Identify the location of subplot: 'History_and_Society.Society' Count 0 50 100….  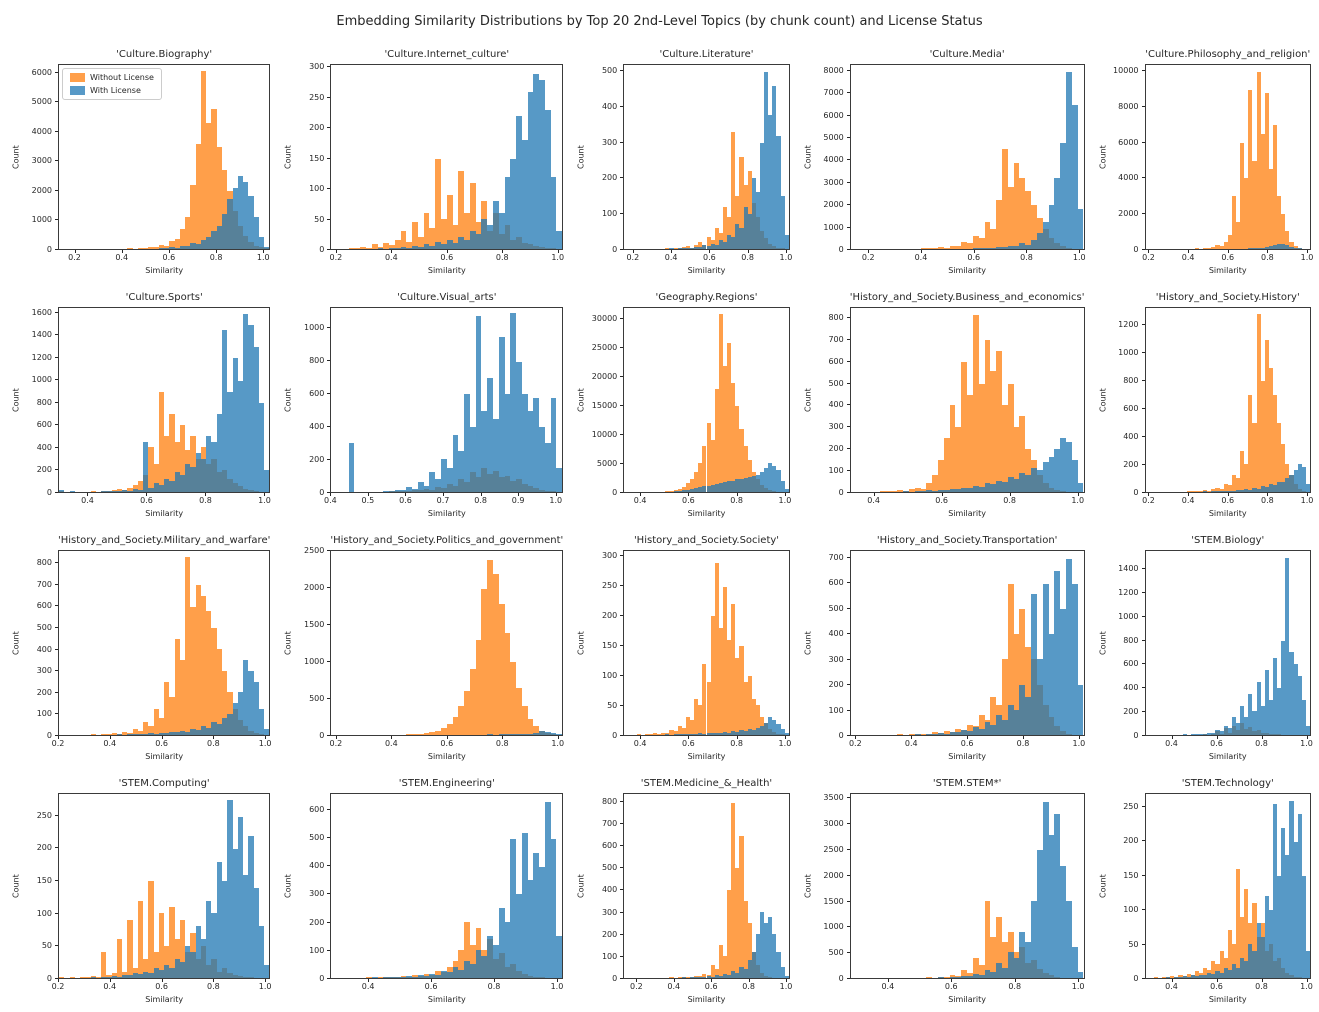
(683, 648).